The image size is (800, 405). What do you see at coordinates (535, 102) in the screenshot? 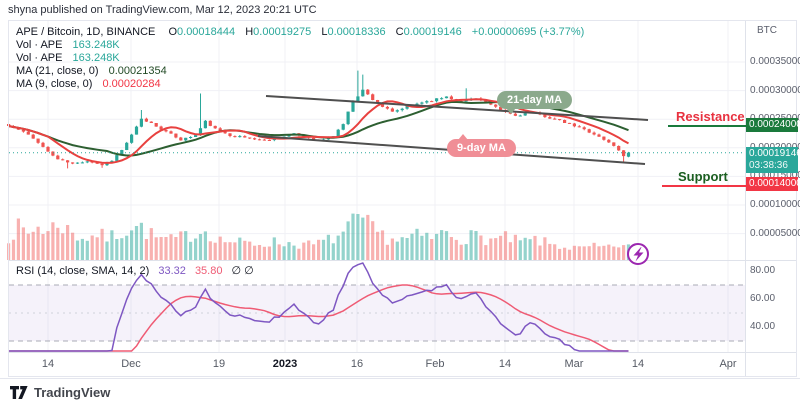
I see `ma21-callout: 21-day MA` at bounding box center [535, 102].